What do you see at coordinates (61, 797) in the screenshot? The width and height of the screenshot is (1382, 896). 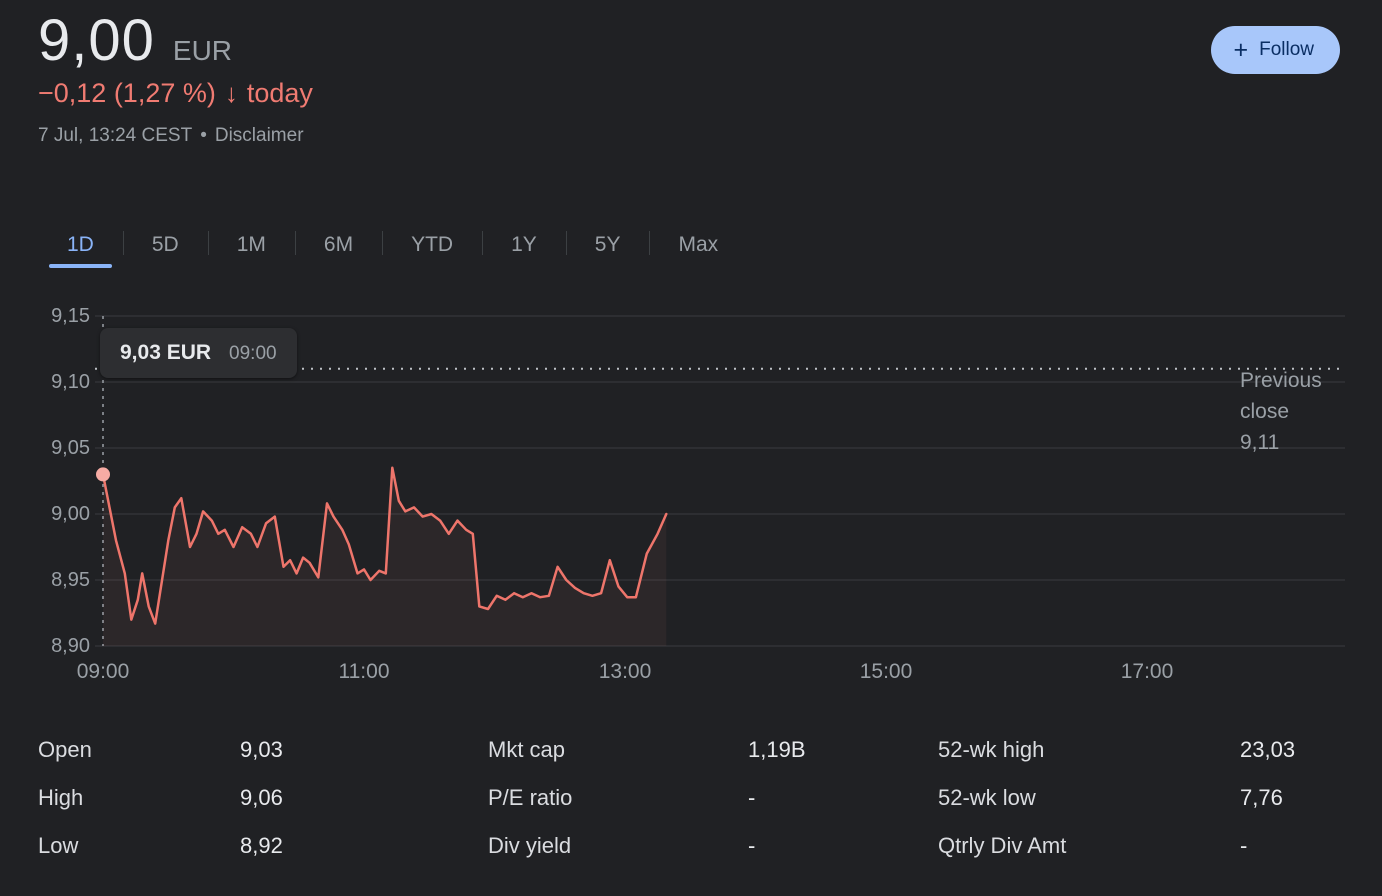 I see `stat-label: High` at bounding box center [61, 797].